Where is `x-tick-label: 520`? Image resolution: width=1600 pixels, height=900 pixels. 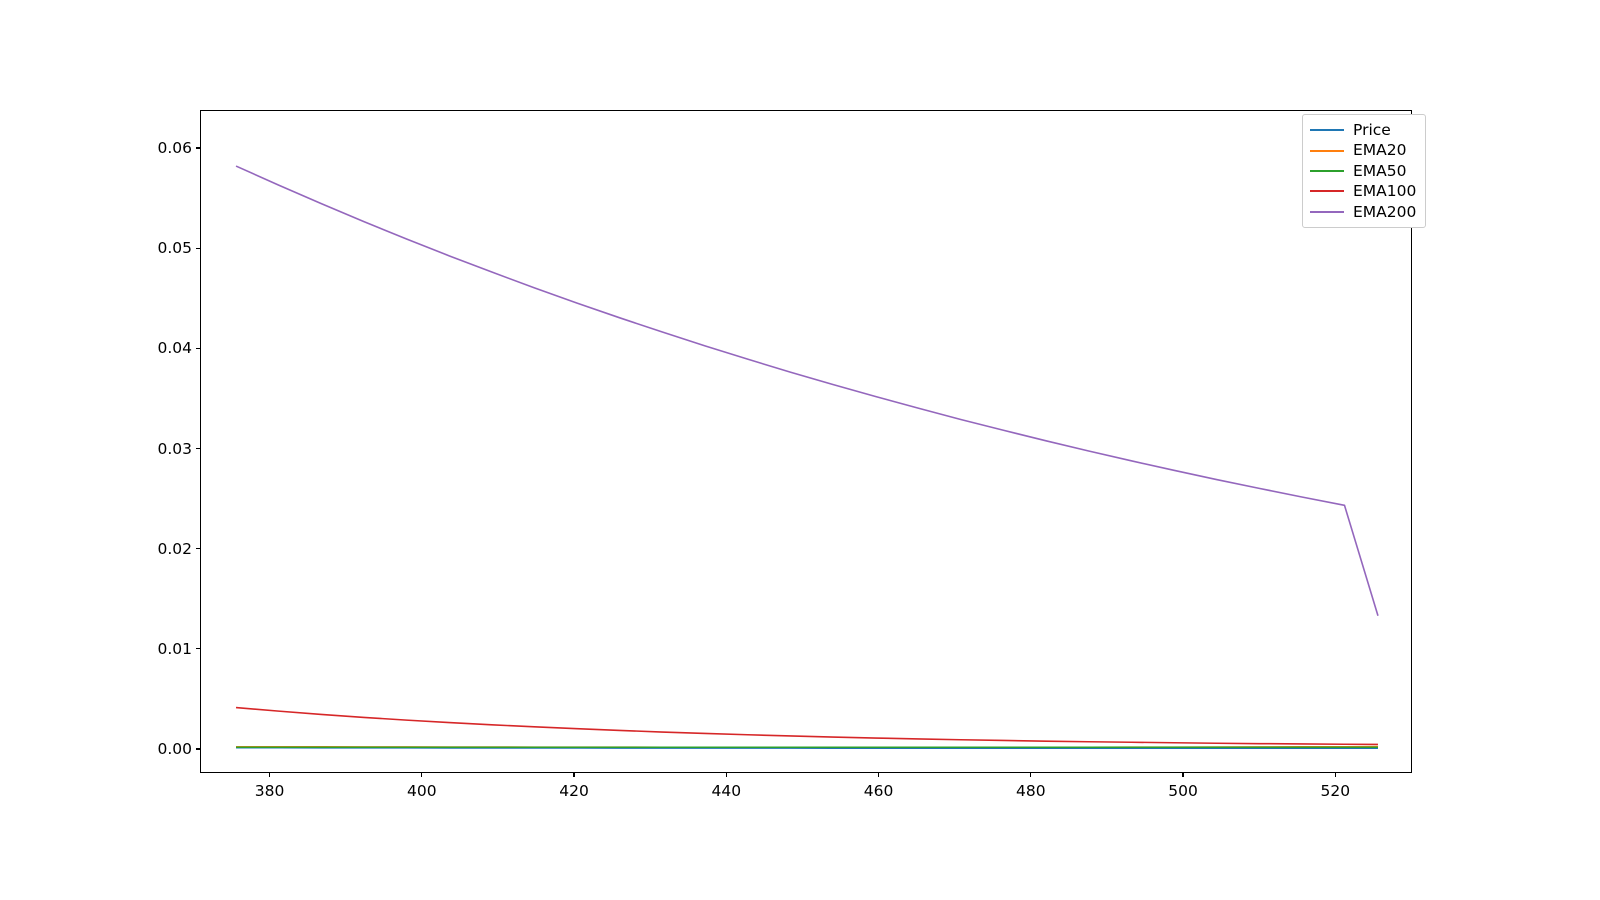 x-tick-label: 520 is located at coordinates (1335, 791).